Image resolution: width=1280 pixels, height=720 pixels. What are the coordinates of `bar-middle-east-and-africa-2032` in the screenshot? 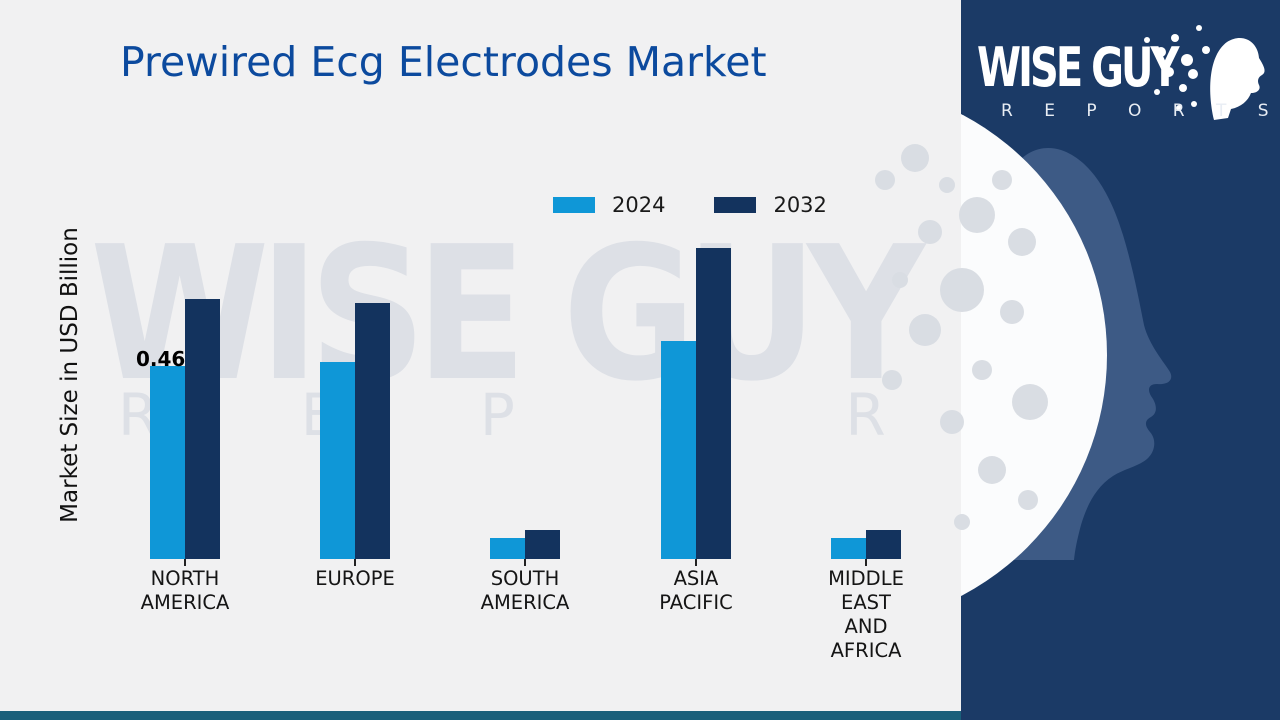 It's located at (883, 544).